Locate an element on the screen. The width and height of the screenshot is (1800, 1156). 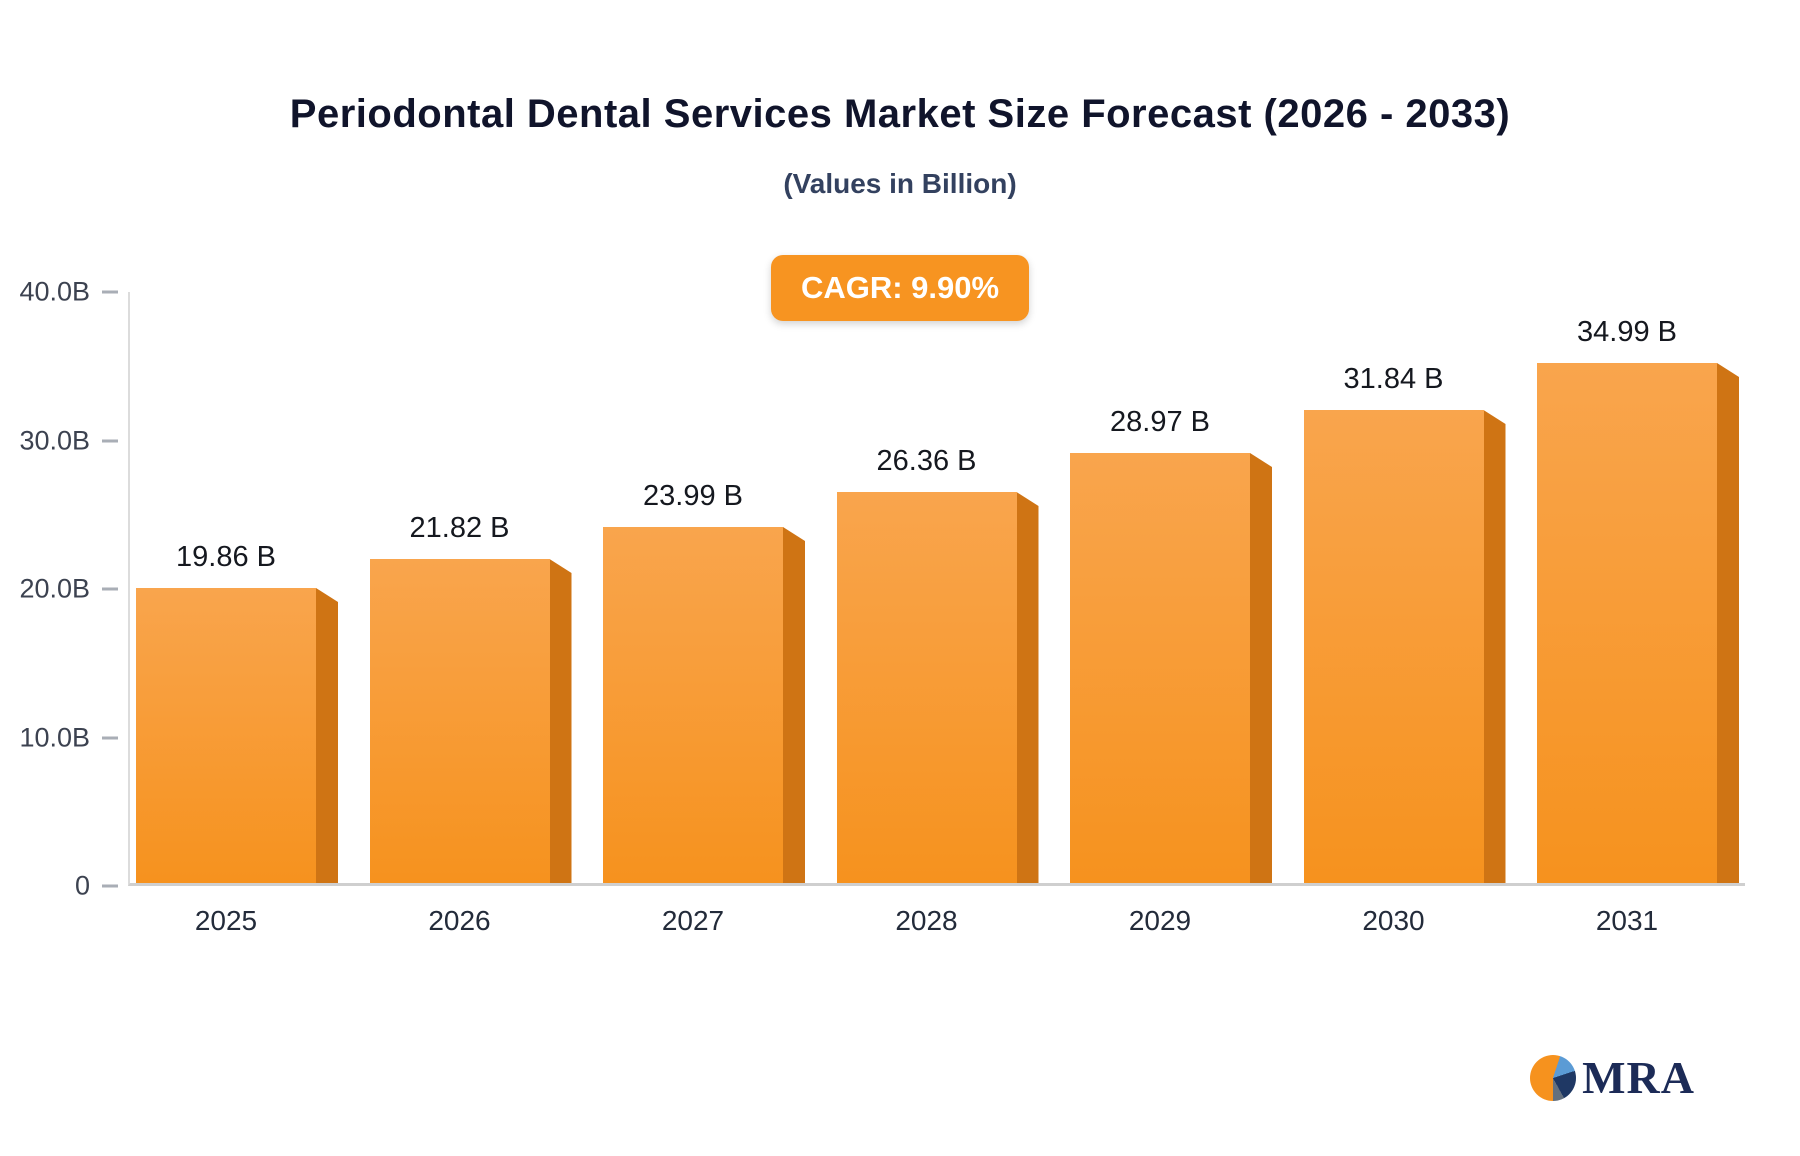
bar-2031: 34.99 B 2031 is located at coordinates (1638, 626).